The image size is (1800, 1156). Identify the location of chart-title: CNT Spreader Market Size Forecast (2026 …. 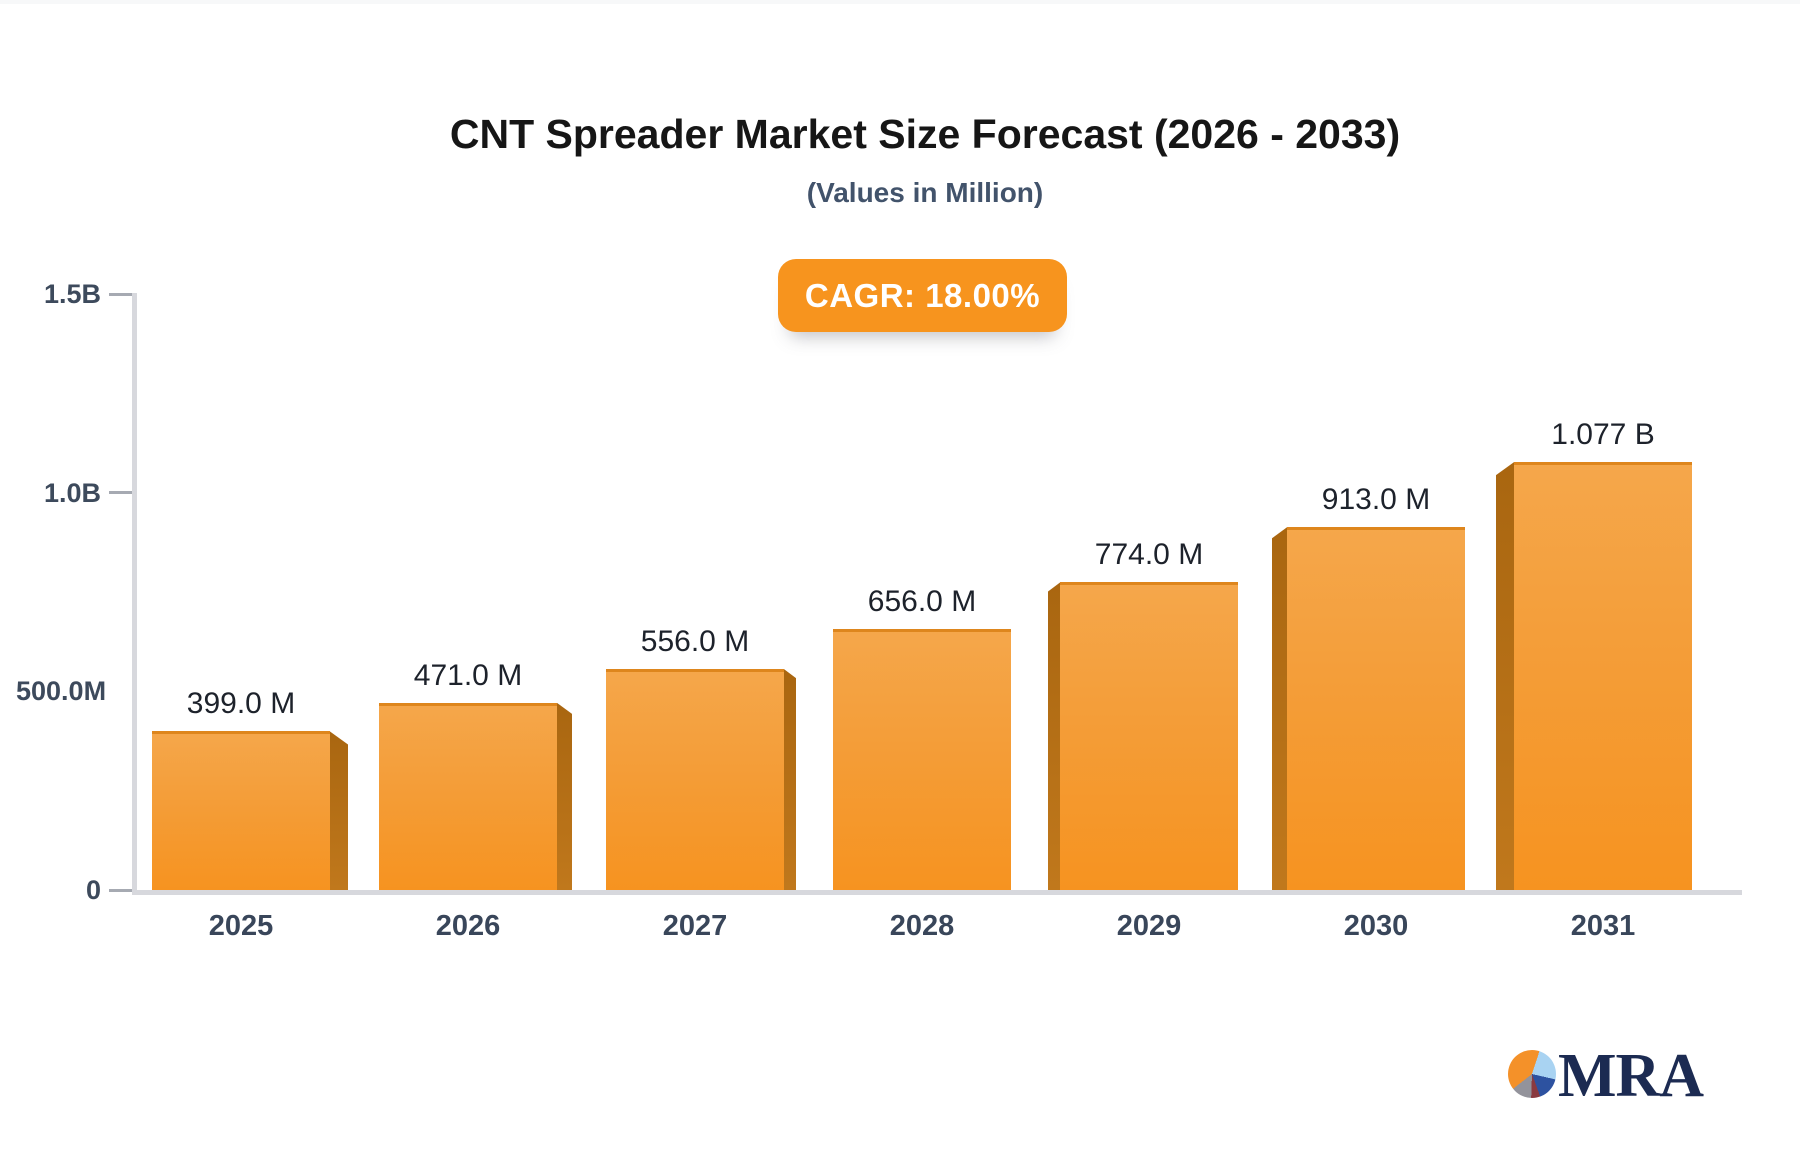
(925, 134).